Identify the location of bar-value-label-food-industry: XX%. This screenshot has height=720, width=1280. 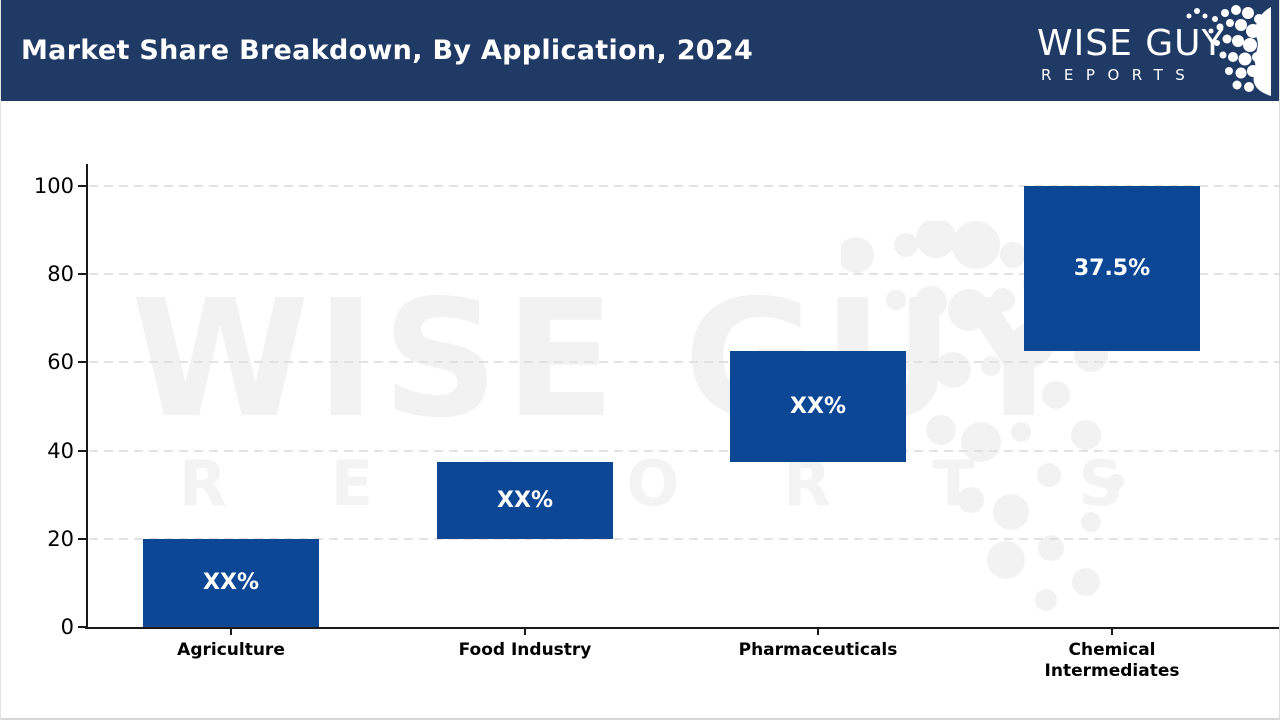
(525, 500).